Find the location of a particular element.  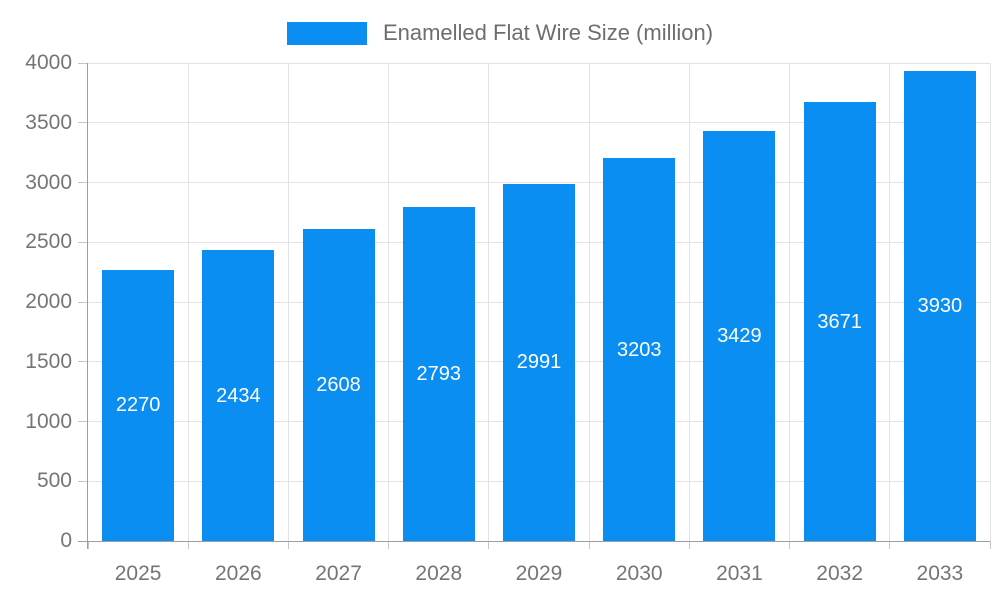

y-axis-label: 2000 is located at coordinates (48, 301).